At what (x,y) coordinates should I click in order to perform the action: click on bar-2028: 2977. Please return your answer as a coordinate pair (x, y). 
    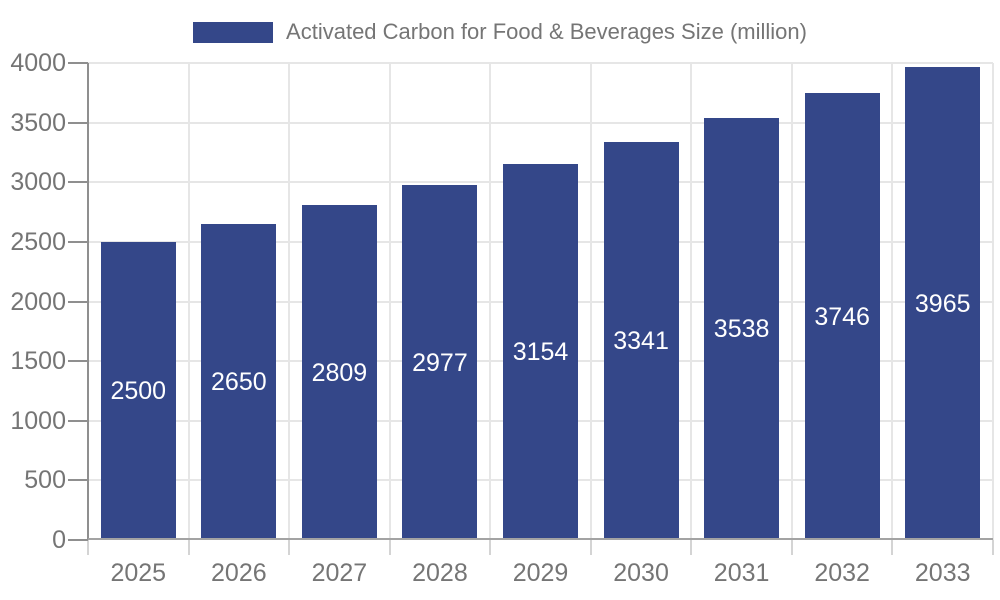
    Looking at the image, I should click on (440, 362).